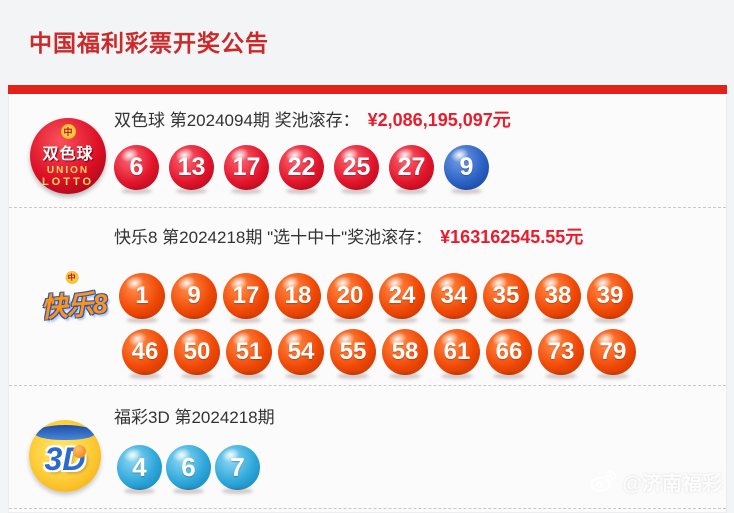  I want to click on lottery-ball-red: 25, so click(356, 167).